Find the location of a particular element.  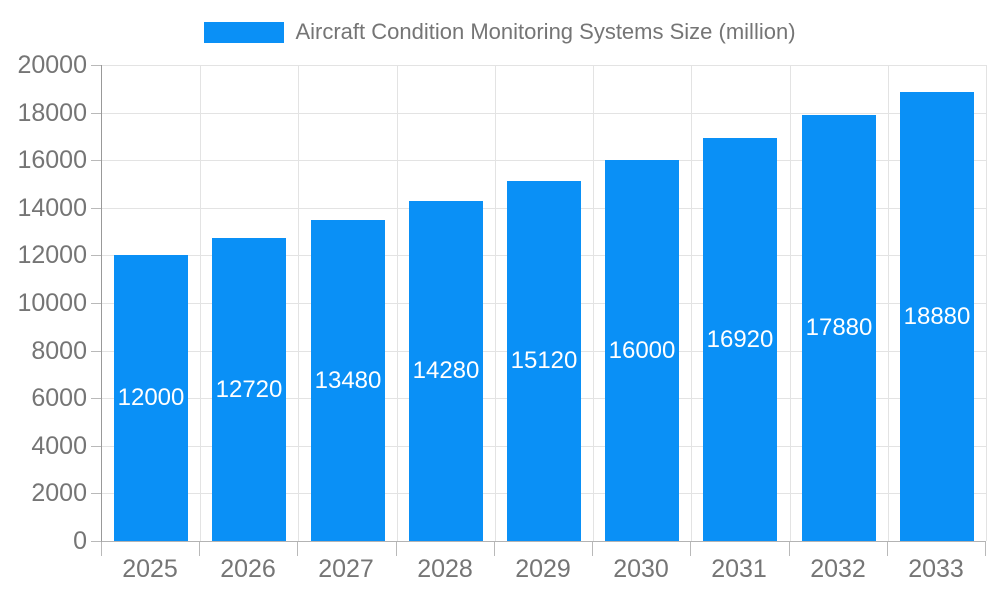

bar-value-label: 13480 is located at coordinates (348, 380).